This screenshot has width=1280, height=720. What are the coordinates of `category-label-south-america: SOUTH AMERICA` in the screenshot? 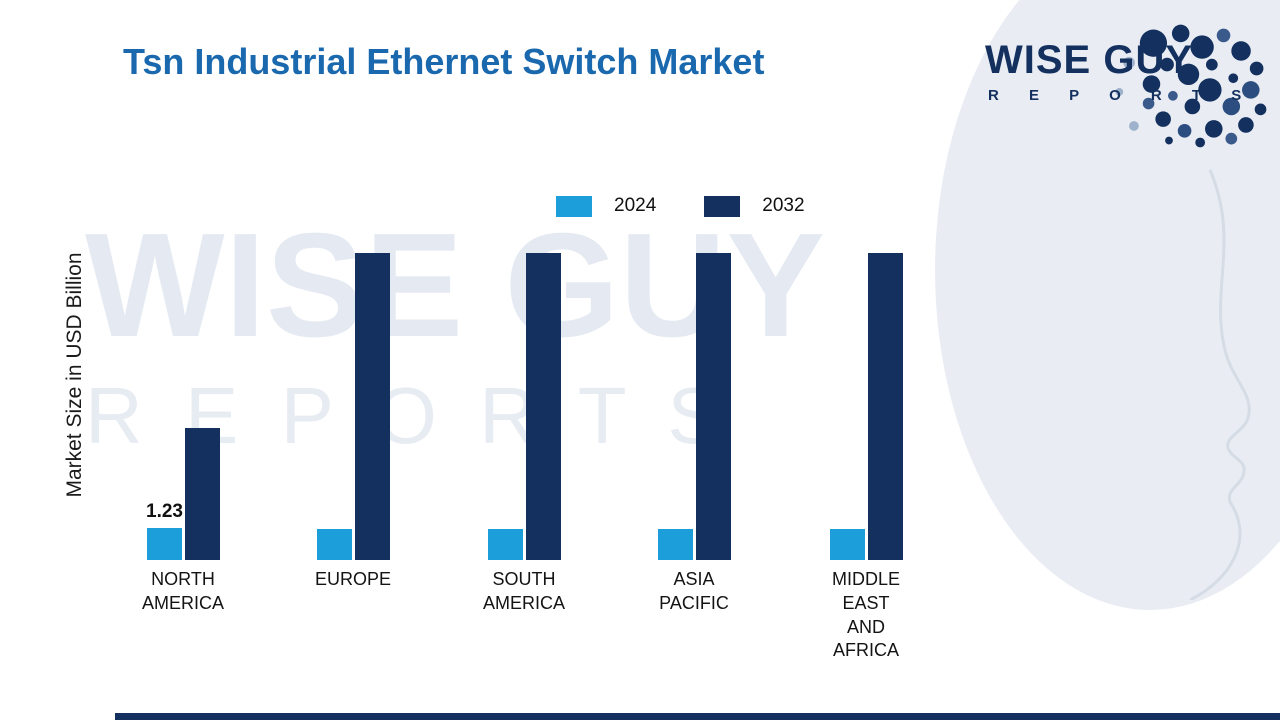 It's located at (523, 591).